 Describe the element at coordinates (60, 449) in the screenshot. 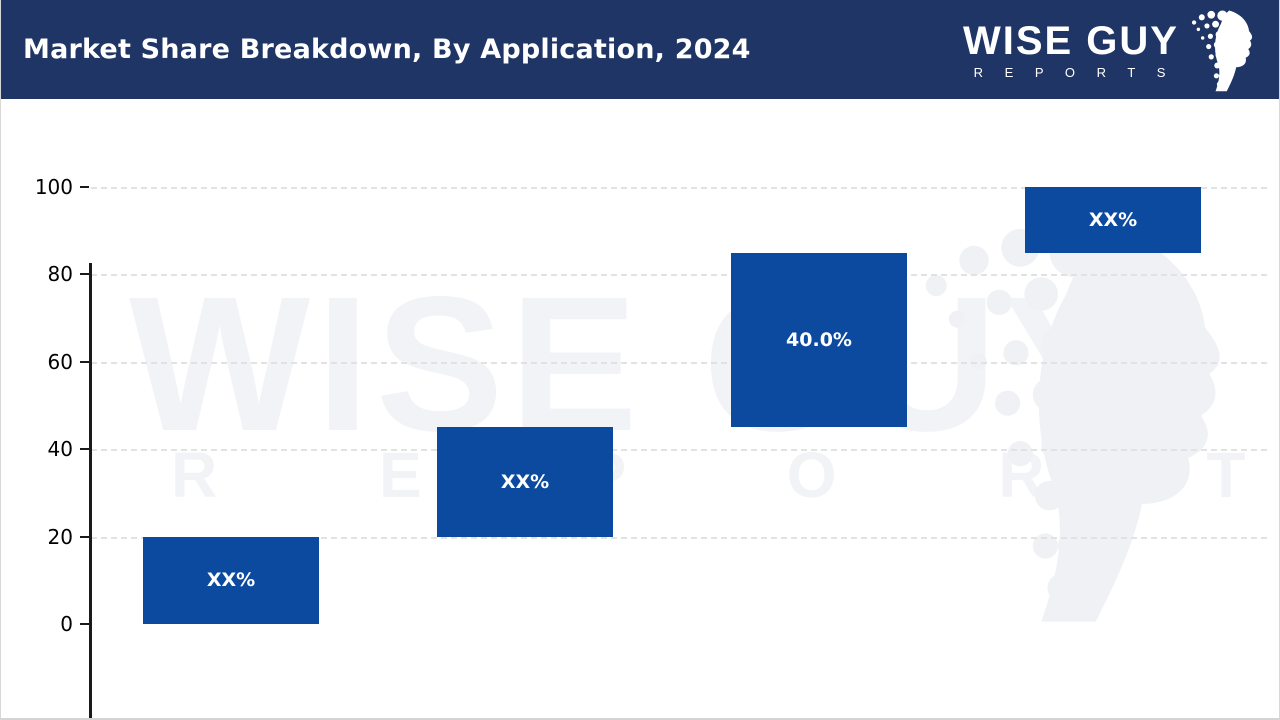

I see `y-tick-label-40: 40` at that location.